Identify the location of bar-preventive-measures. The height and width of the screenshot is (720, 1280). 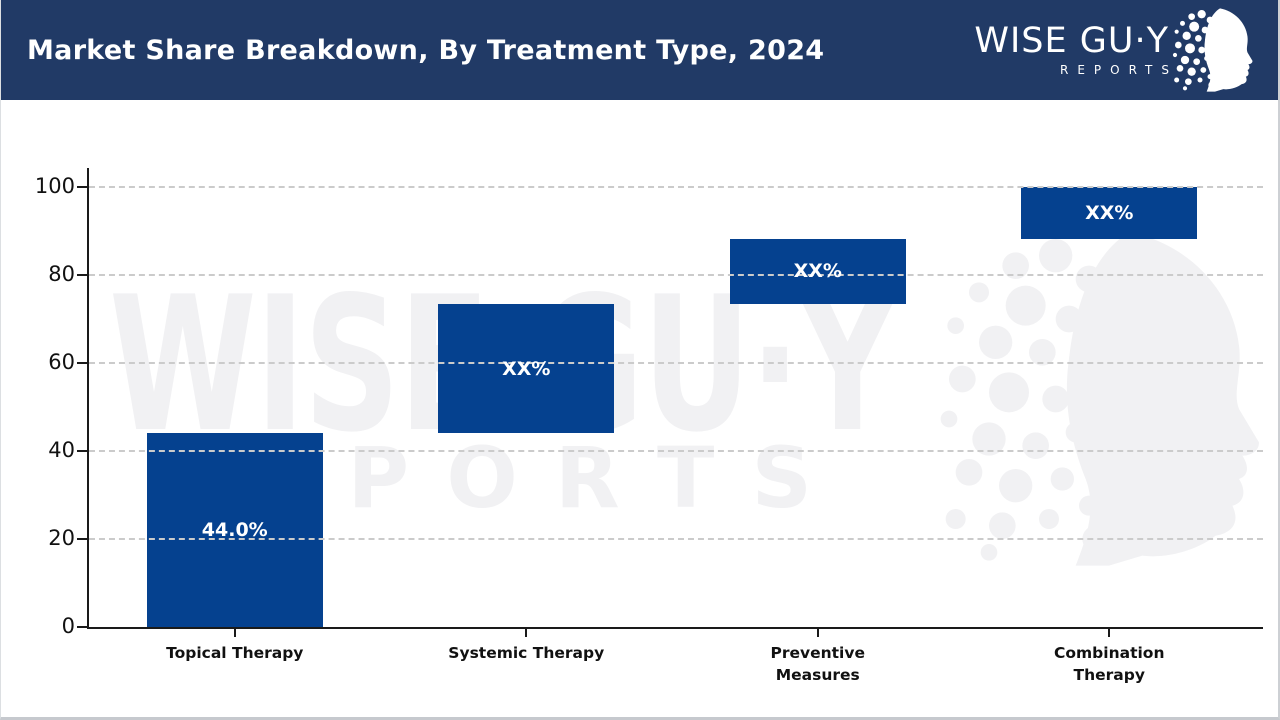
(817, 271).